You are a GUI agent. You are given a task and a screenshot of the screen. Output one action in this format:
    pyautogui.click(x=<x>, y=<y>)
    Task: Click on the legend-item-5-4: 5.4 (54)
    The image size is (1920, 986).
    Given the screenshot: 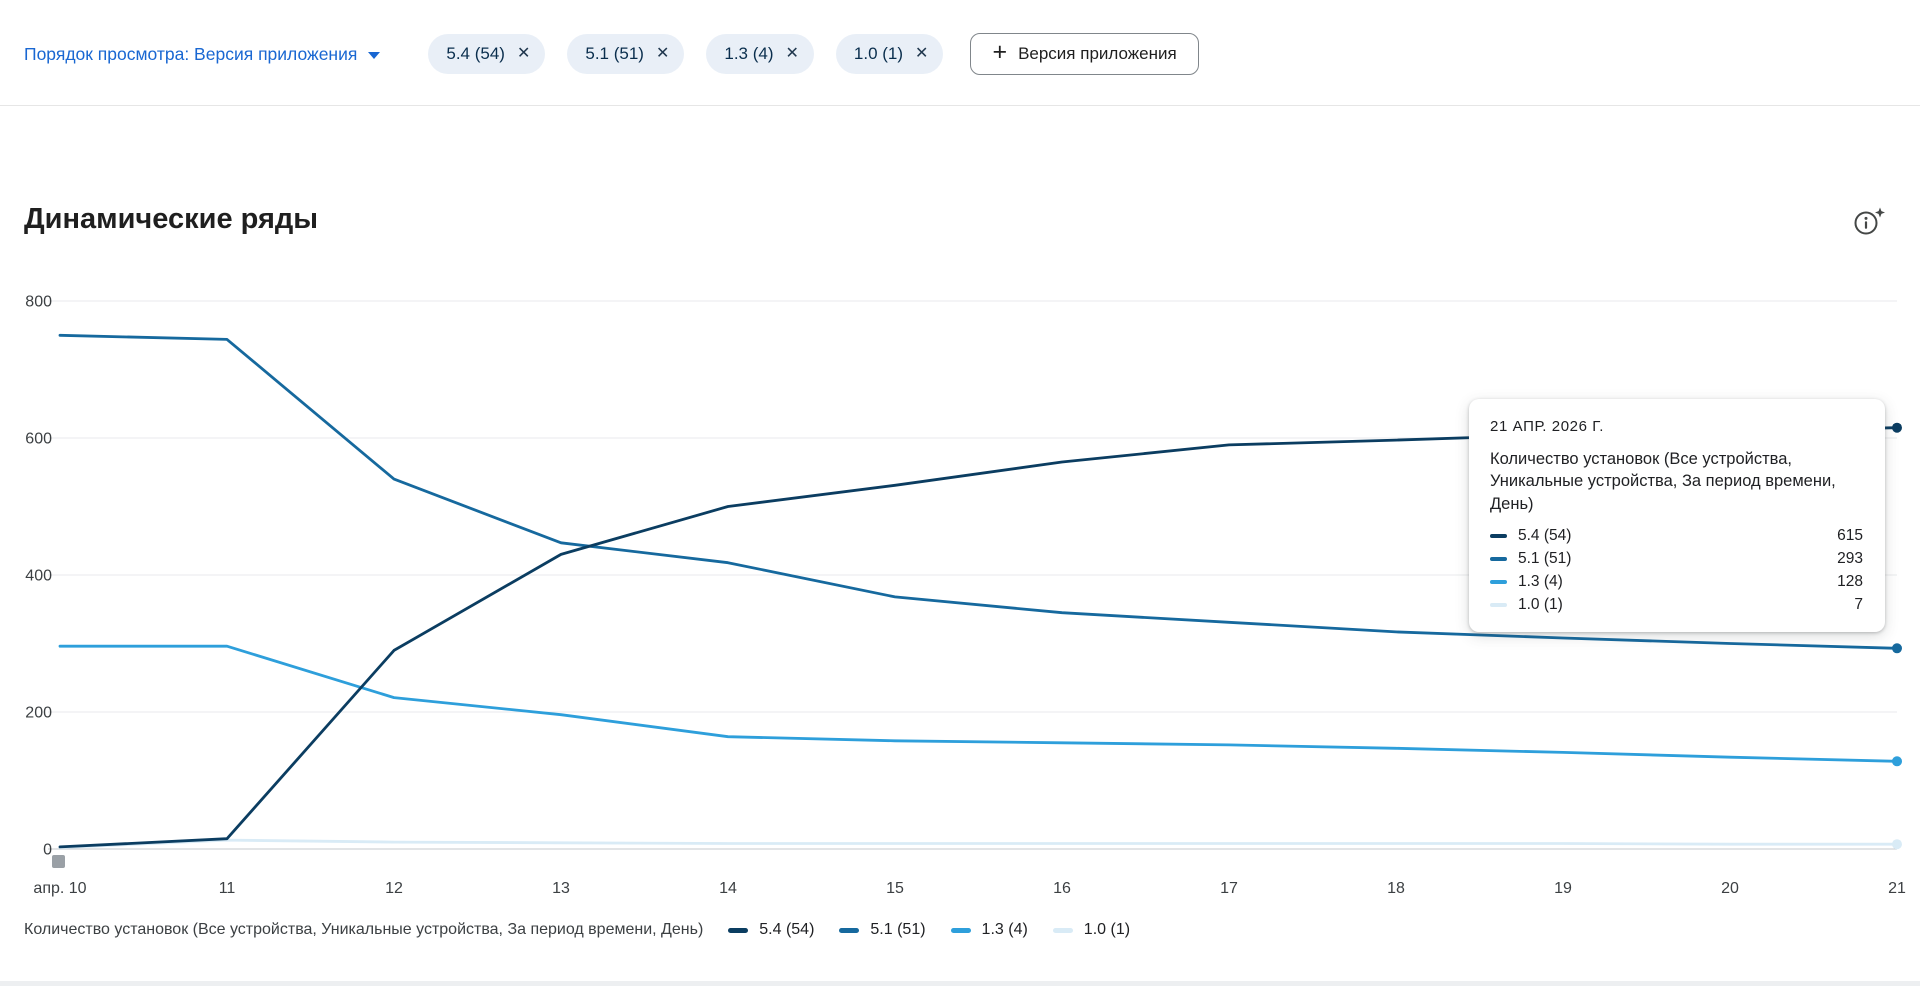 What is the action you would take?
    pyautogui.click(x=771, y=930)
    